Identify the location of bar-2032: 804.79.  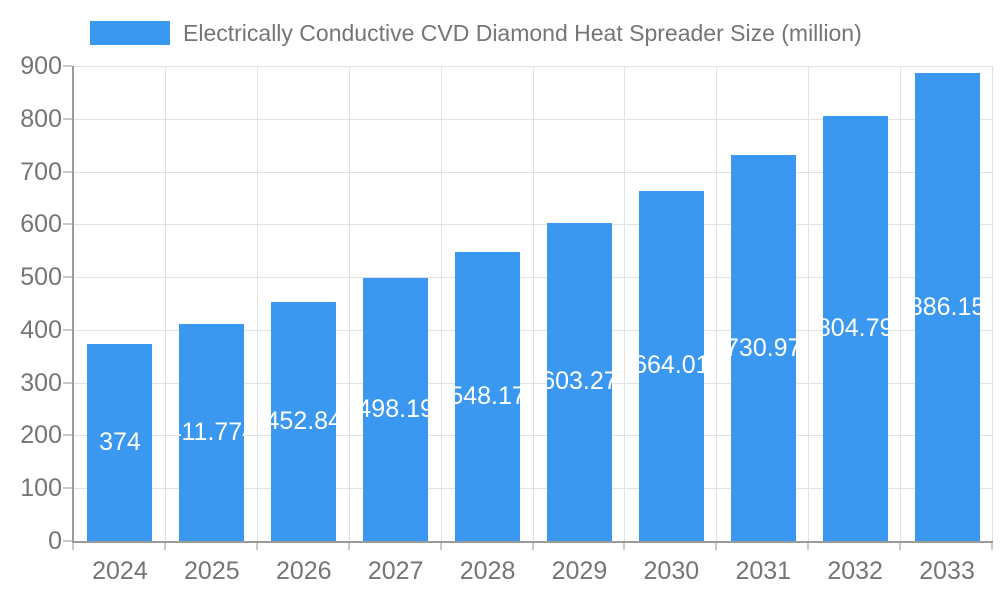
(855, 328).